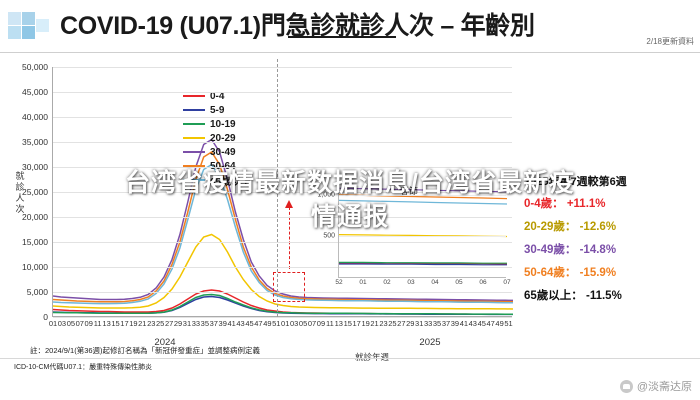  What do you see at coordinates (213, 323) in the screenshot?
I see `x-axis-tick: 37` at bounding box center [213, 323].